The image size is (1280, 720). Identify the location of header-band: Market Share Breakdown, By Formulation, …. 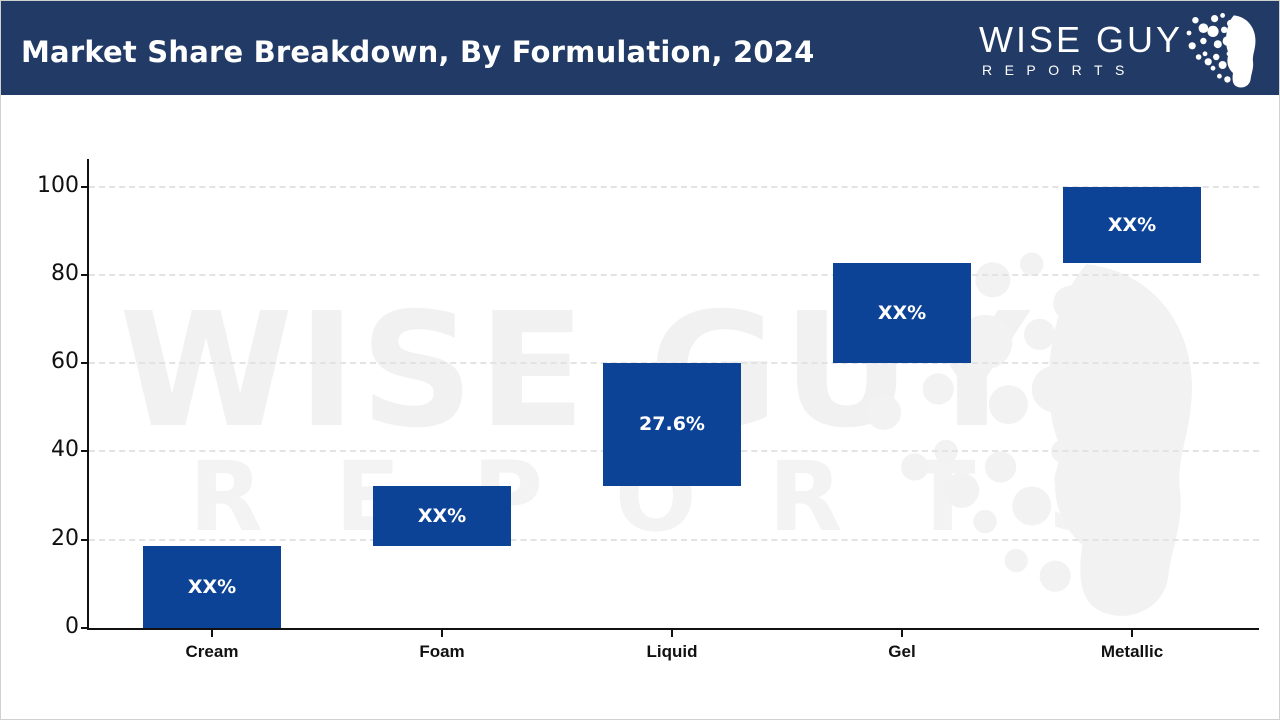
(640, 48).